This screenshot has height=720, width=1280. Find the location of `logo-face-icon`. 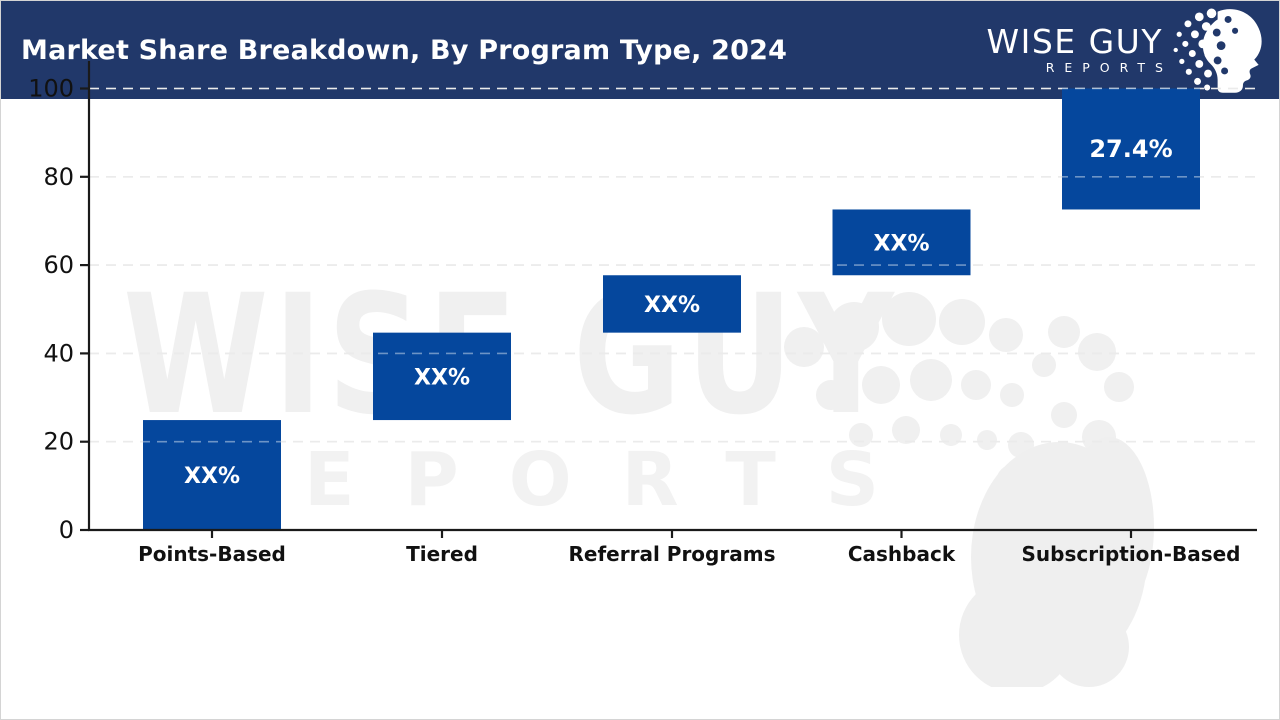

logo-face-icon is located at coordinates (1217, 50).